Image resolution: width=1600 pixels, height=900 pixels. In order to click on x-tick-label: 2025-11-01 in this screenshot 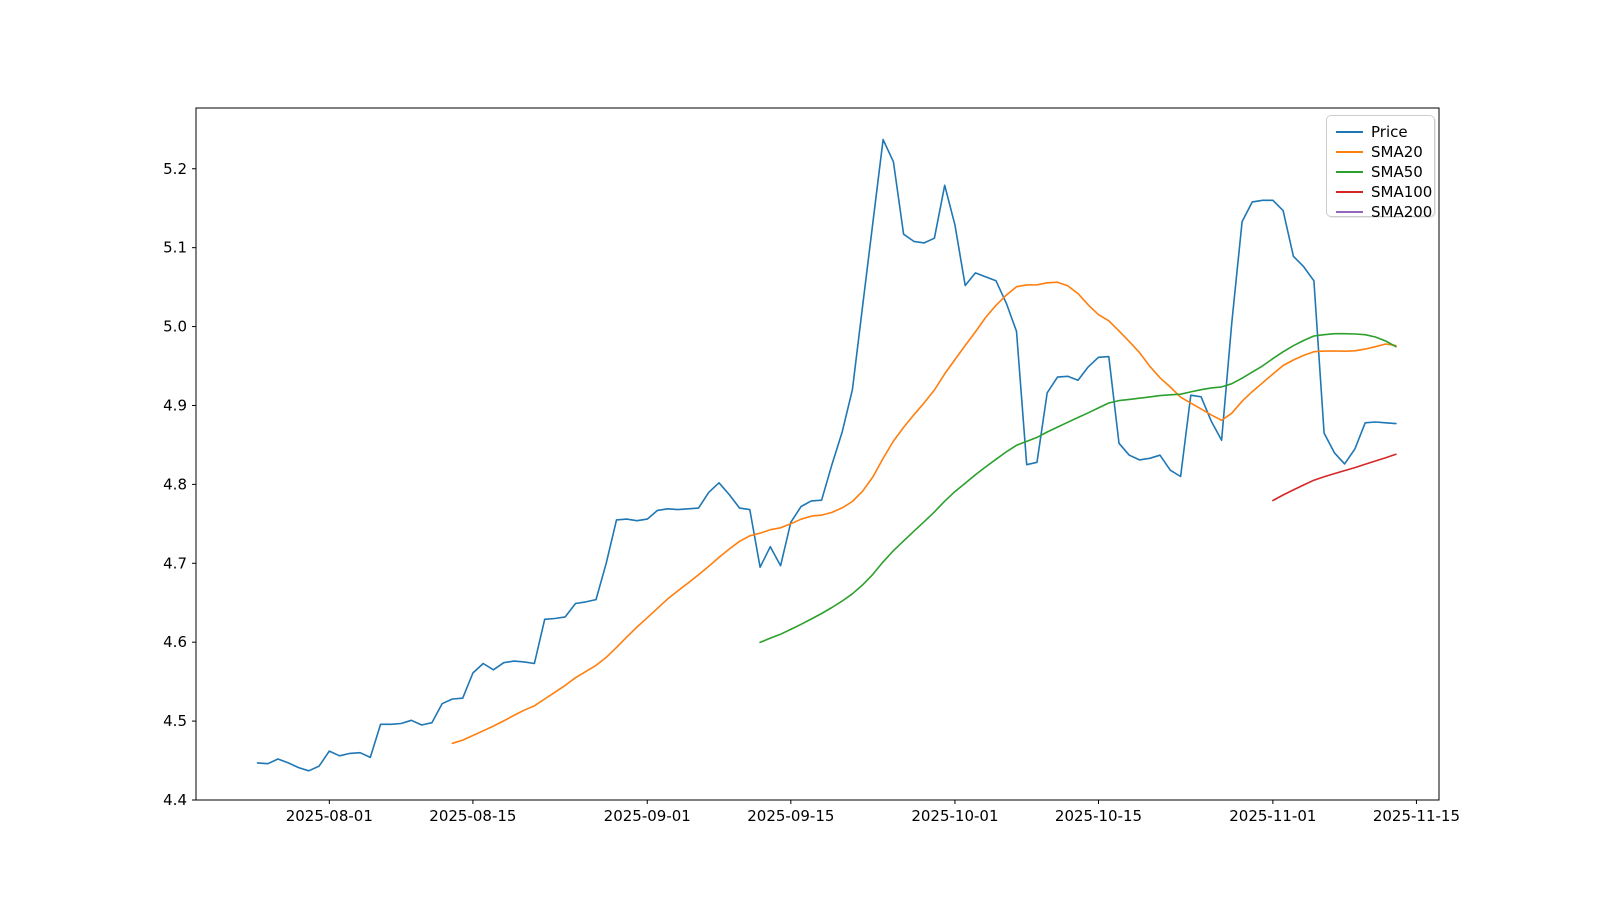, I will do `click(1272, 816)`.